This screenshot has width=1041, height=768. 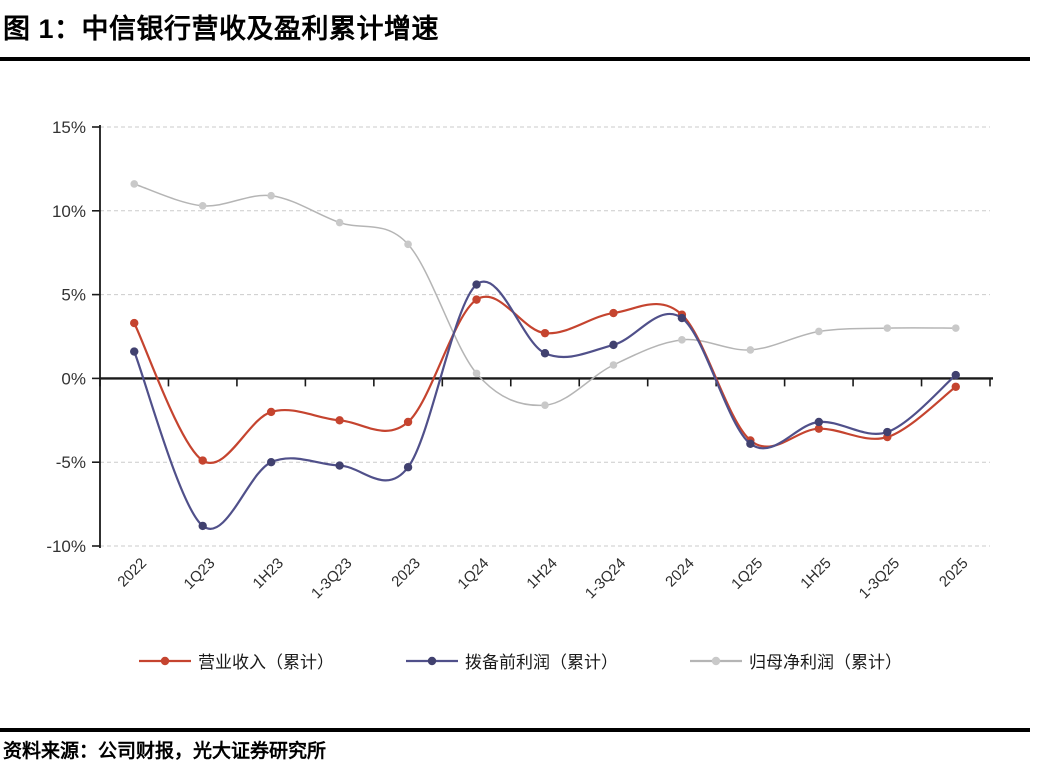 I want to click on legend-item: 归母净利润（累计）, so click(x=796, y=660).